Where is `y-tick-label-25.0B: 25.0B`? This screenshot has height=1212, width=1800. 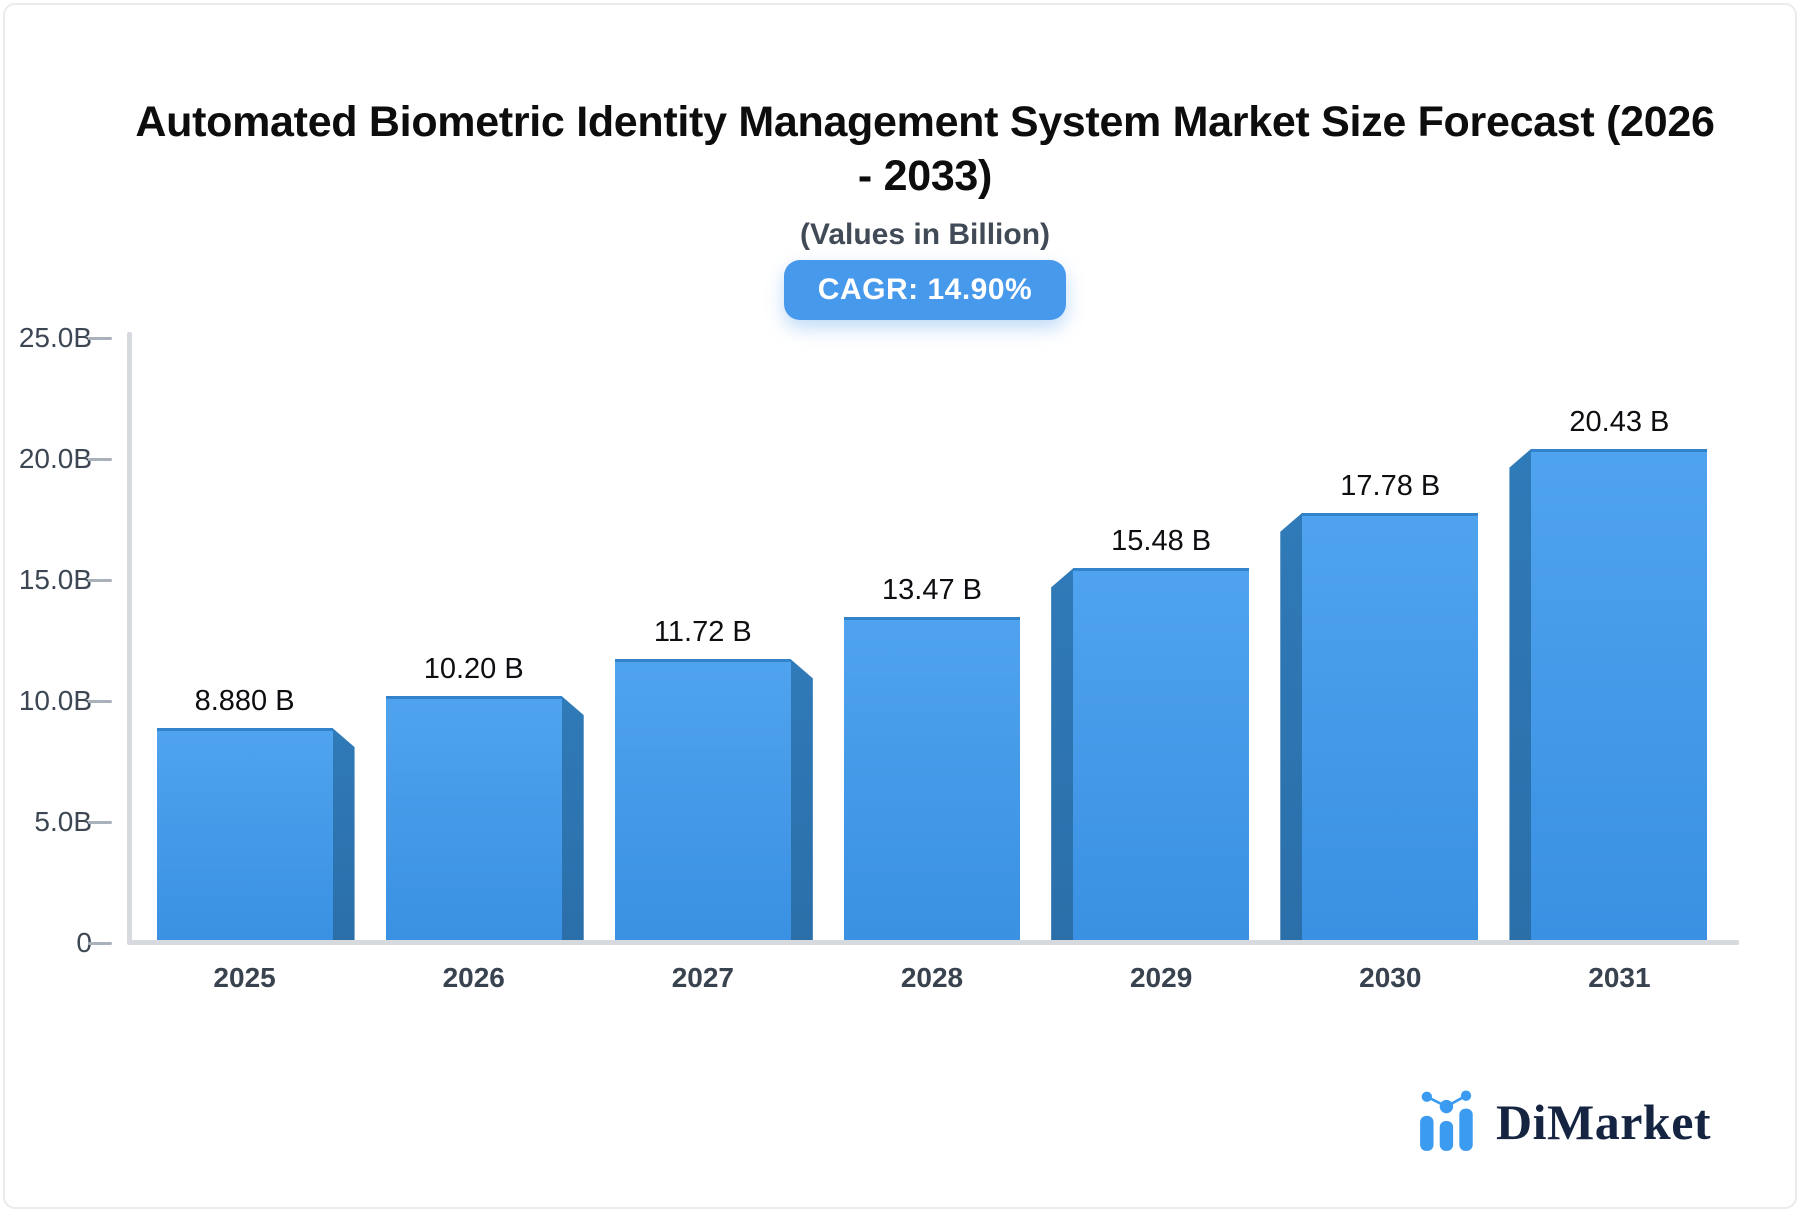 y-tick-label-25.0B: 25.0B is located at coordinates (55, 337).